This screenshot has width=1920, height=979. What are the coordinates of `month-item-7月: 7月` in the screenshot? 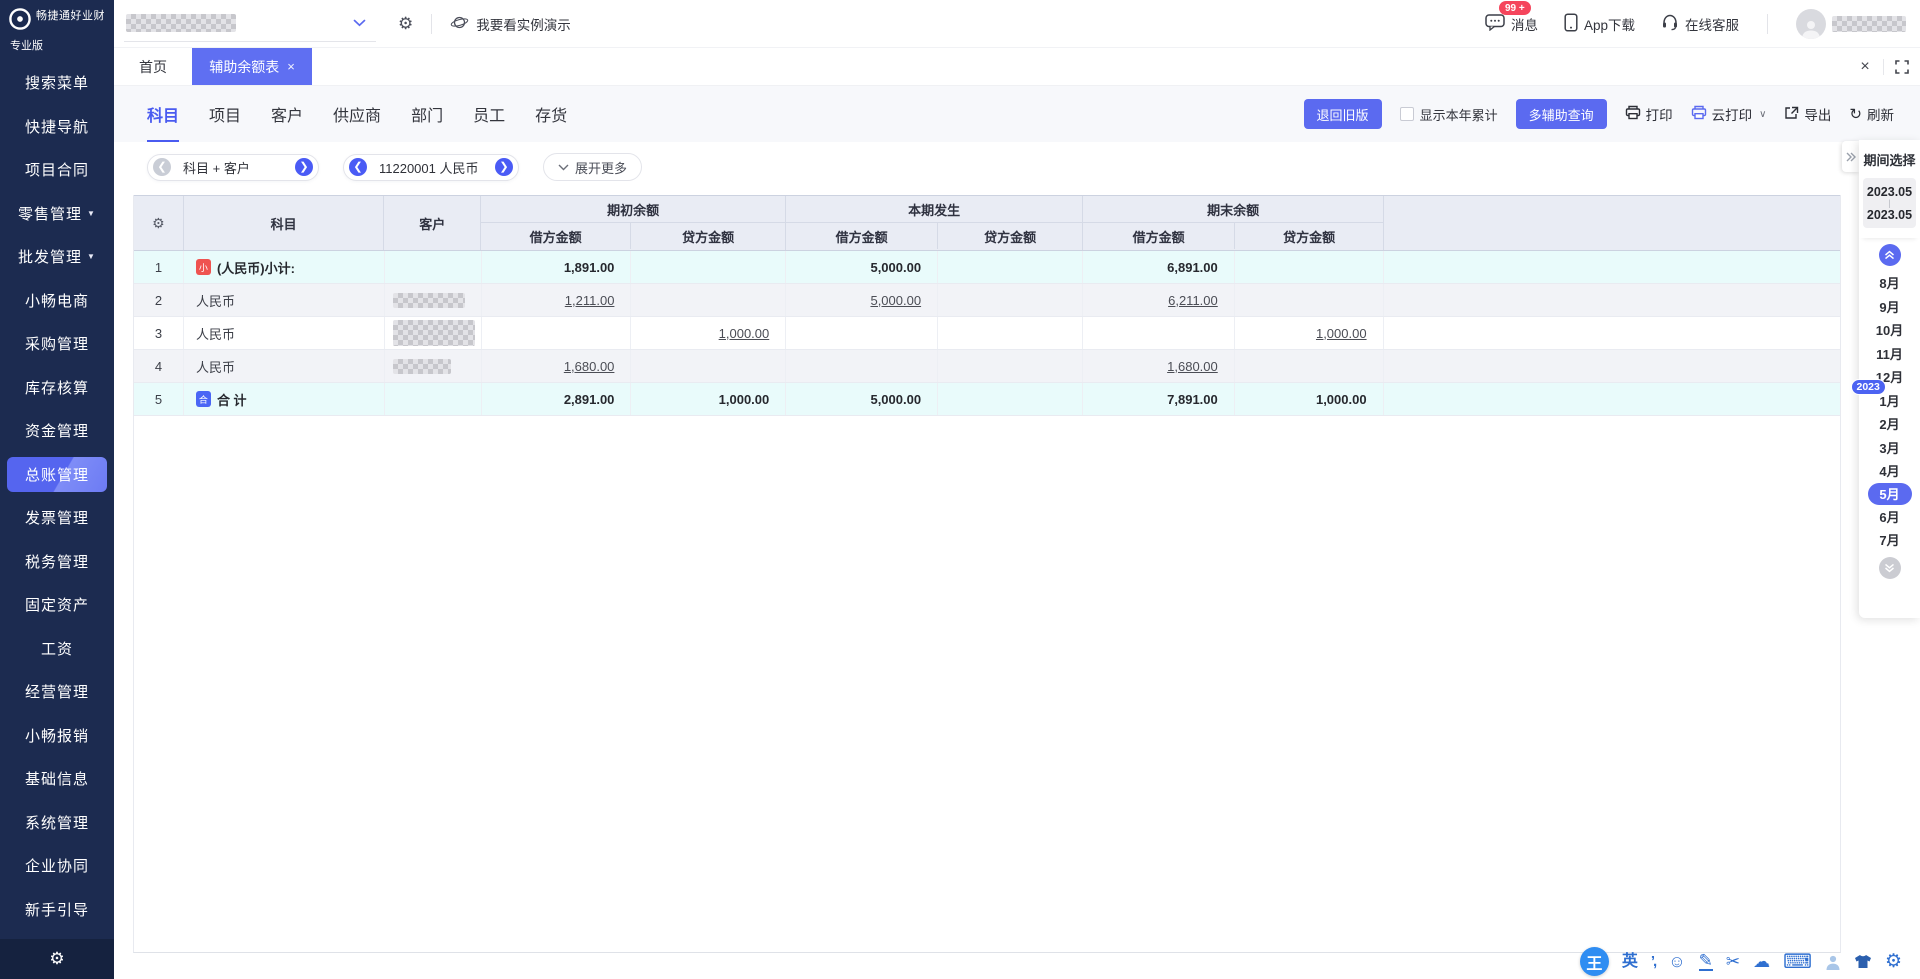 It's located at (1890, 540).